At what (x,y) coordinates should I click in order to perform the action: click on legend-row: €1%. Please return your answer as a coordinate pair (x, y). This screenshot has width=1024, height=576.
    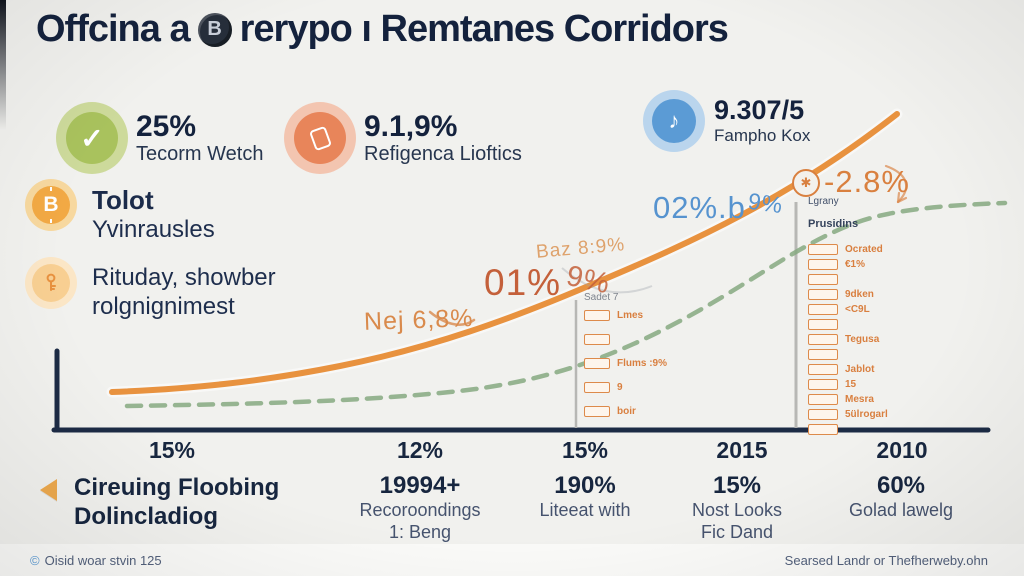
    Looking at the image, I should click on (873, 264).